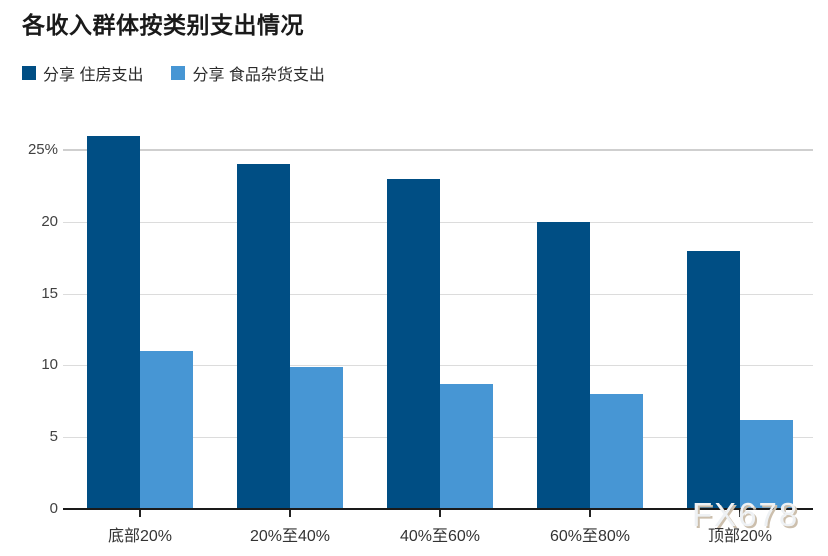  Describe the element at coordinates (93, 75) in the screenshot. I see `legend-label-housing: 分享 住房支出` at that location.